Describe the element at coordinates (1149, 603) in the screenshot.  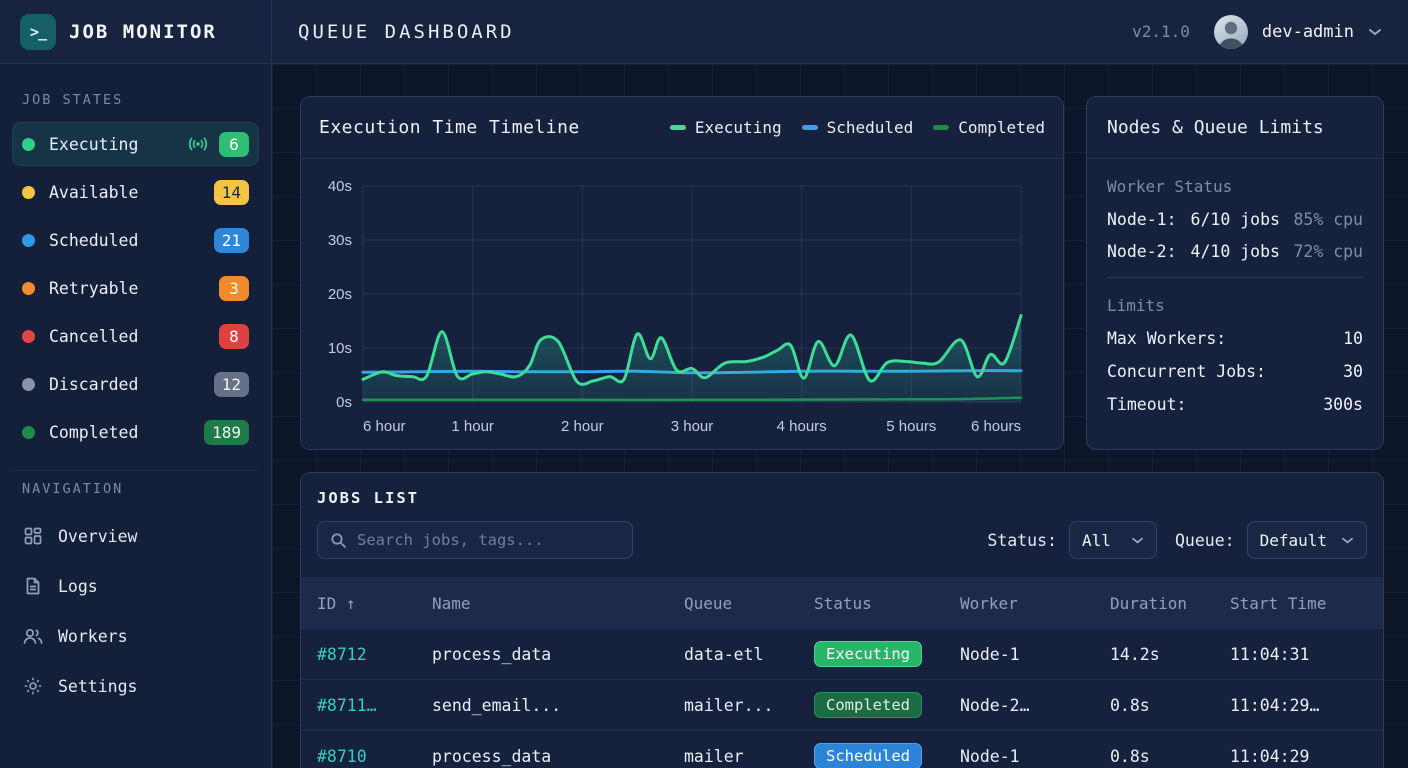
I see `column-header-duration: Duration` at that location.